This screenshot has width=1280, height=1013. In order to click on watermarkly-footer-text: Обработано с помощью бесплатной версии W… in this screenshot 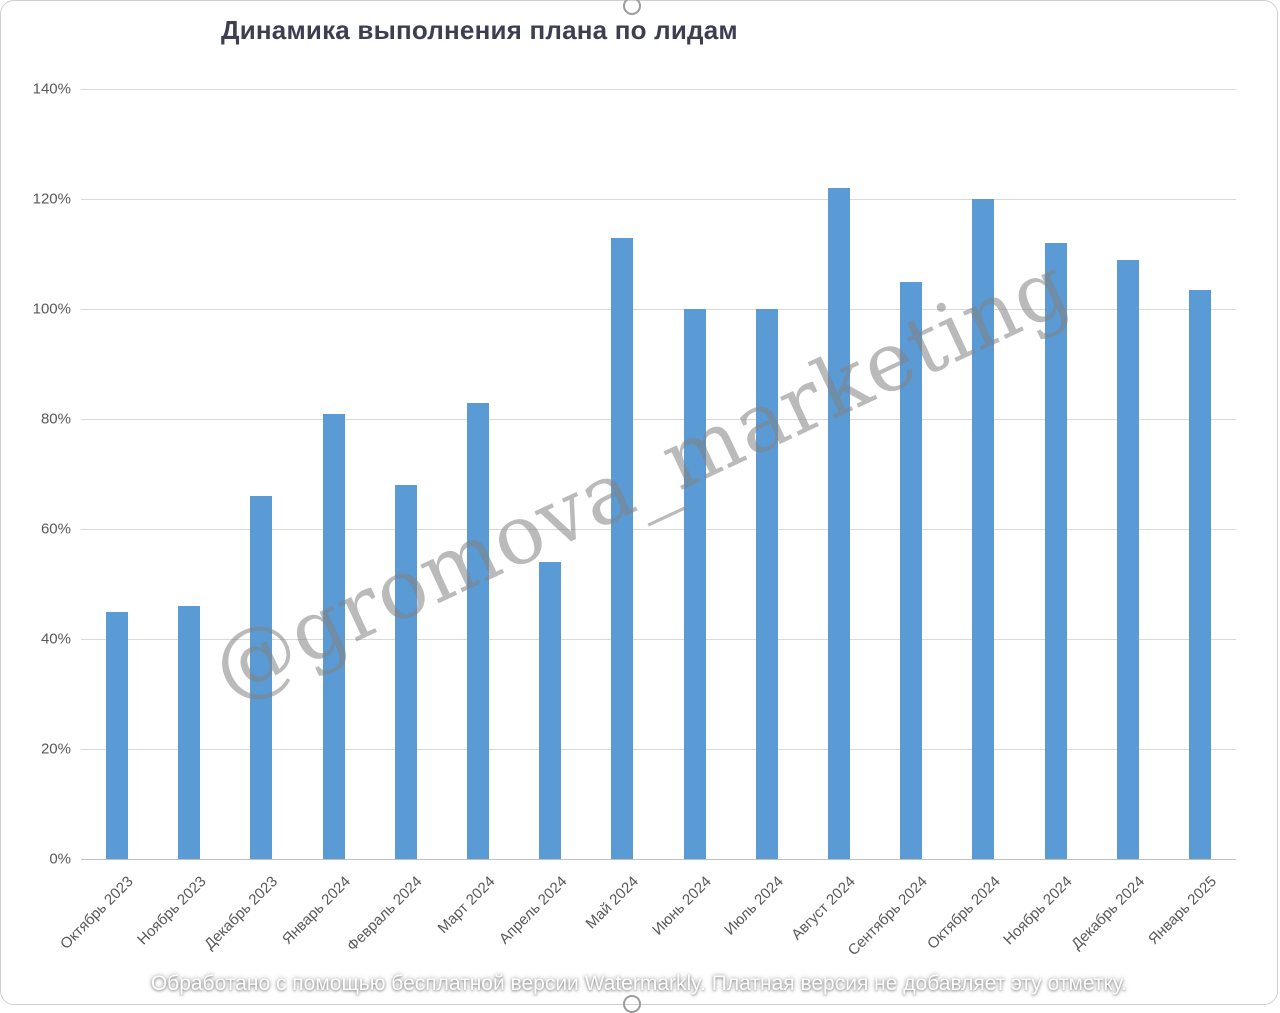, I will do `click(639, 983)`.